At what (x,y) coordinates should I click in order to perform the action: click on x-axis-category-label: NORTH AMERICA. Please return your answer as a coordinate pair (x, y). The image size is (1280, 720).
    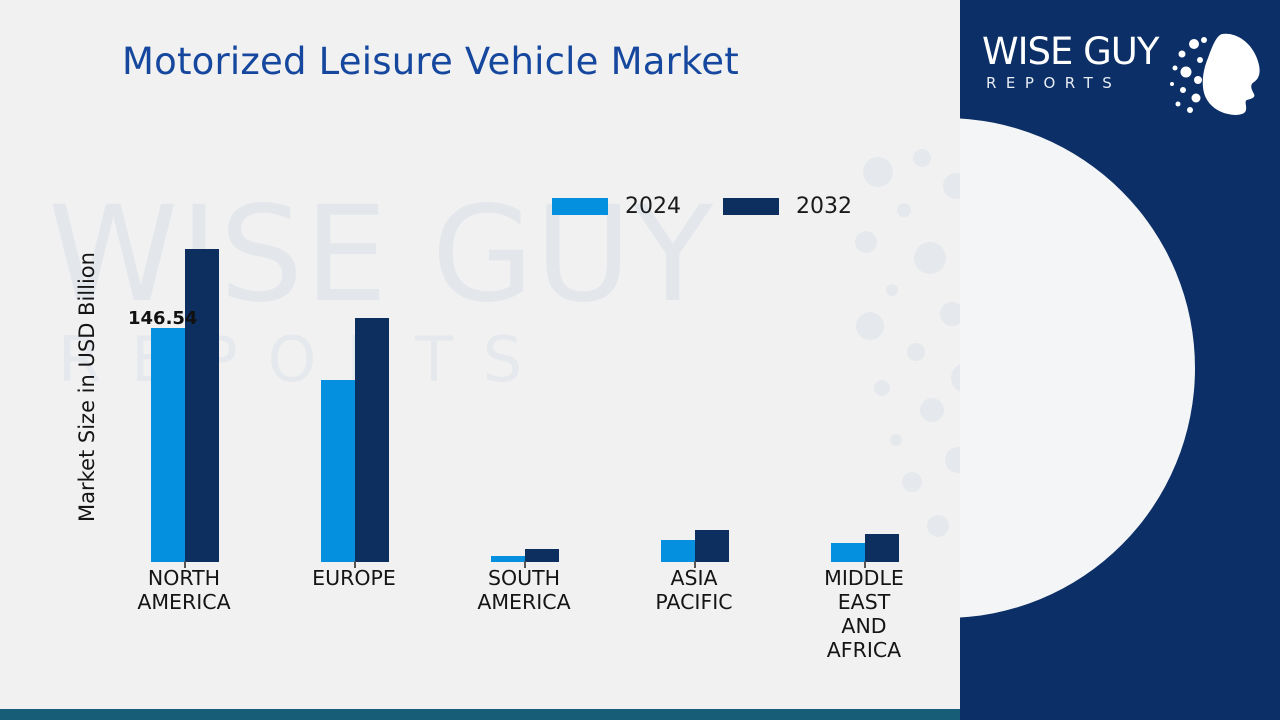
    Looking at the image, I should click on (184, 590).